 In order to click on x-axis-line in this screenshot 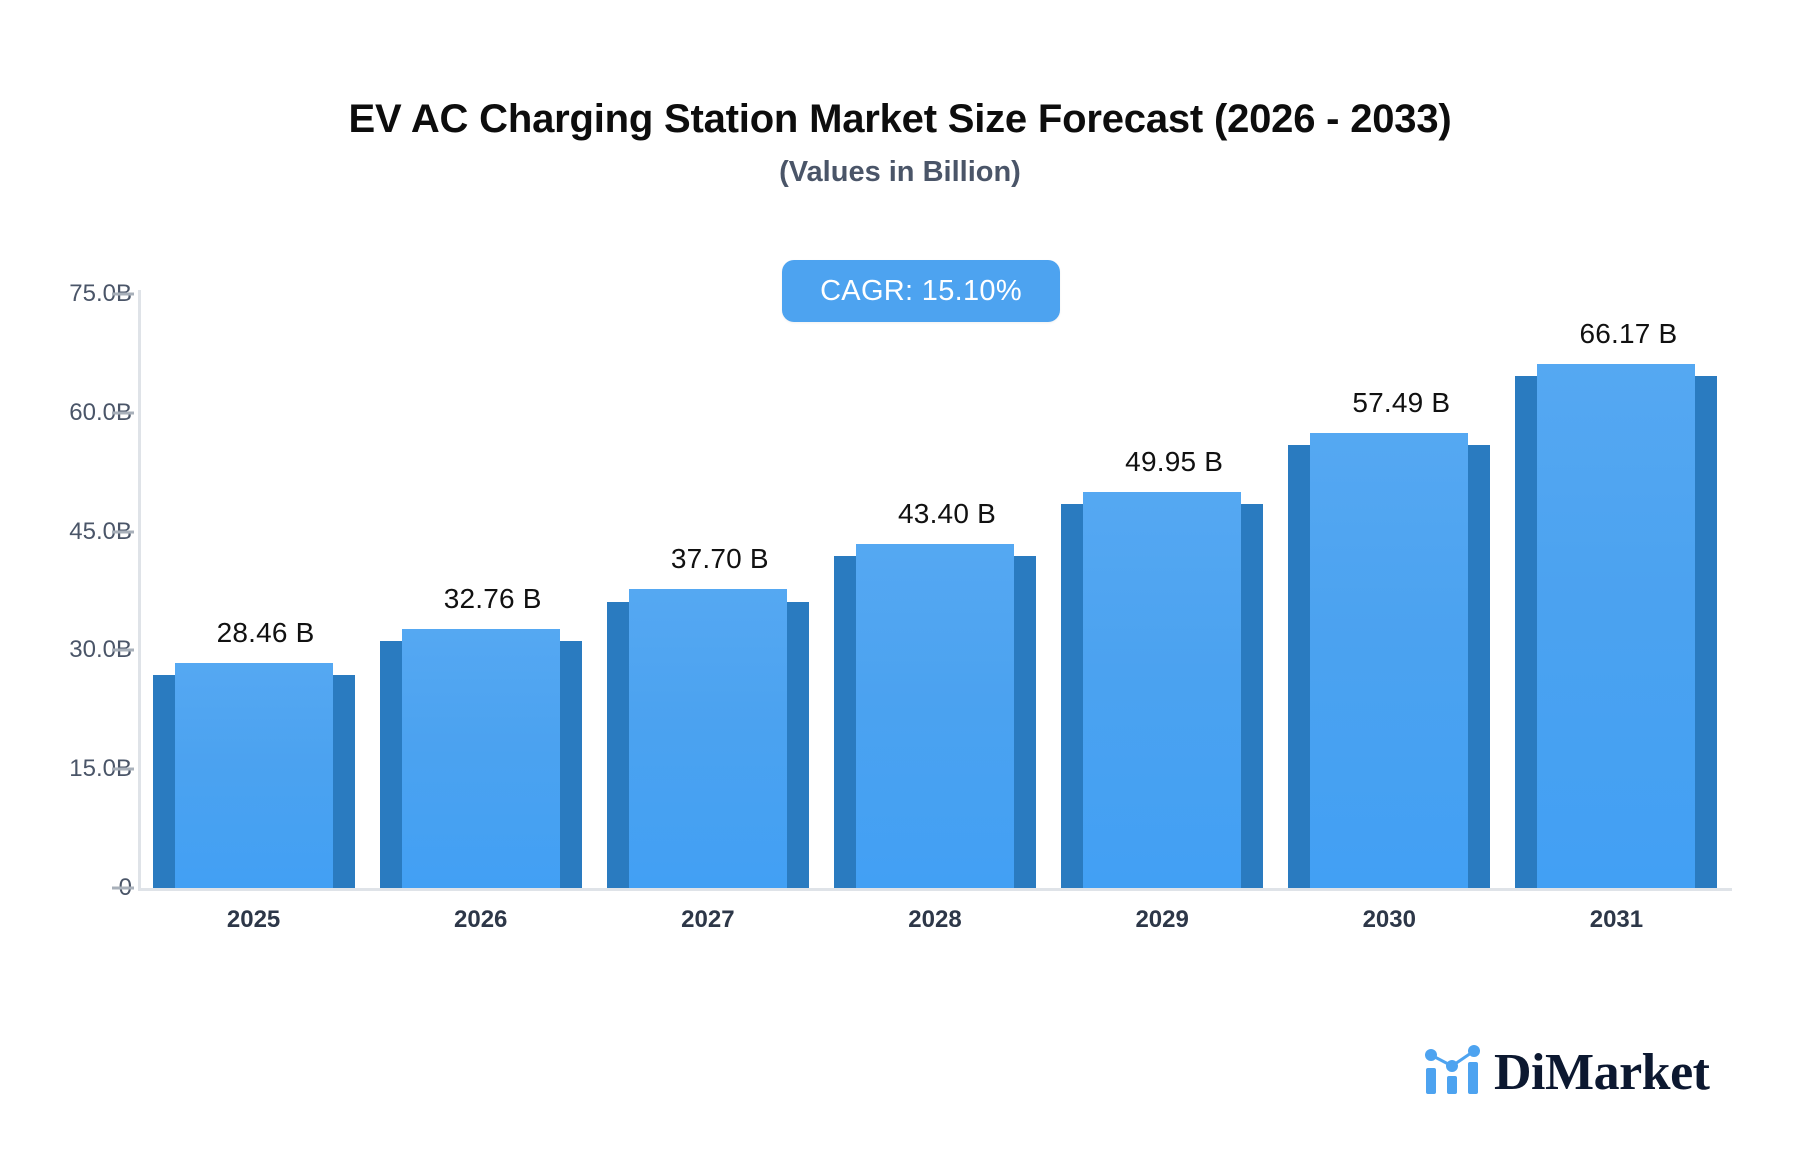, I will do `click(935, 889)`.